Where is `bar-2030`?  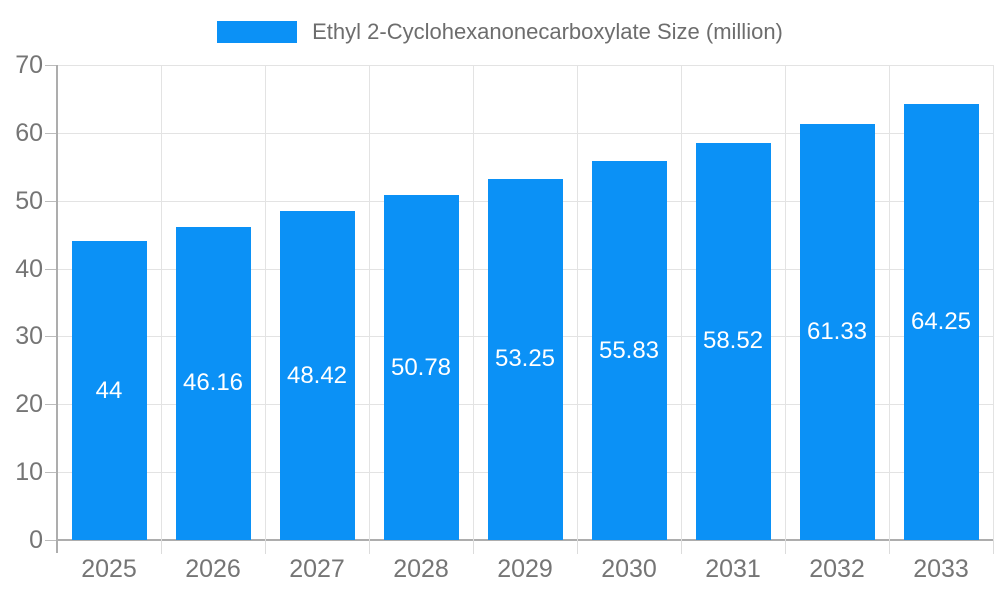 bar-2030 is located at coordinates (629, 350).